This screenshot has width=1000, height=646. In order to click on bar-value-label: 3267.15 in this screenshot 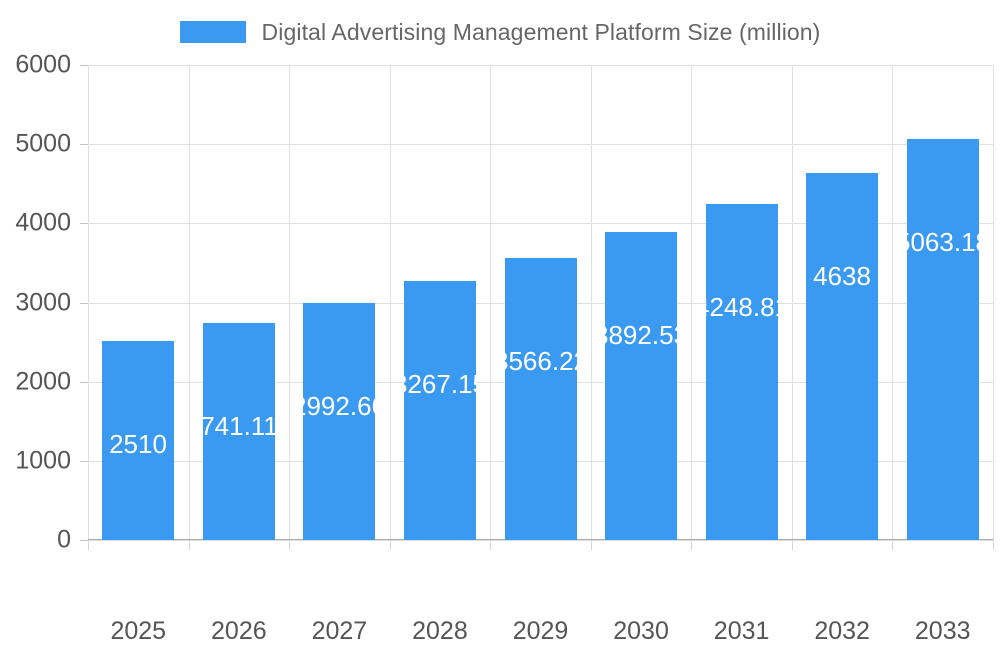, I will do `click(440, 384)`.